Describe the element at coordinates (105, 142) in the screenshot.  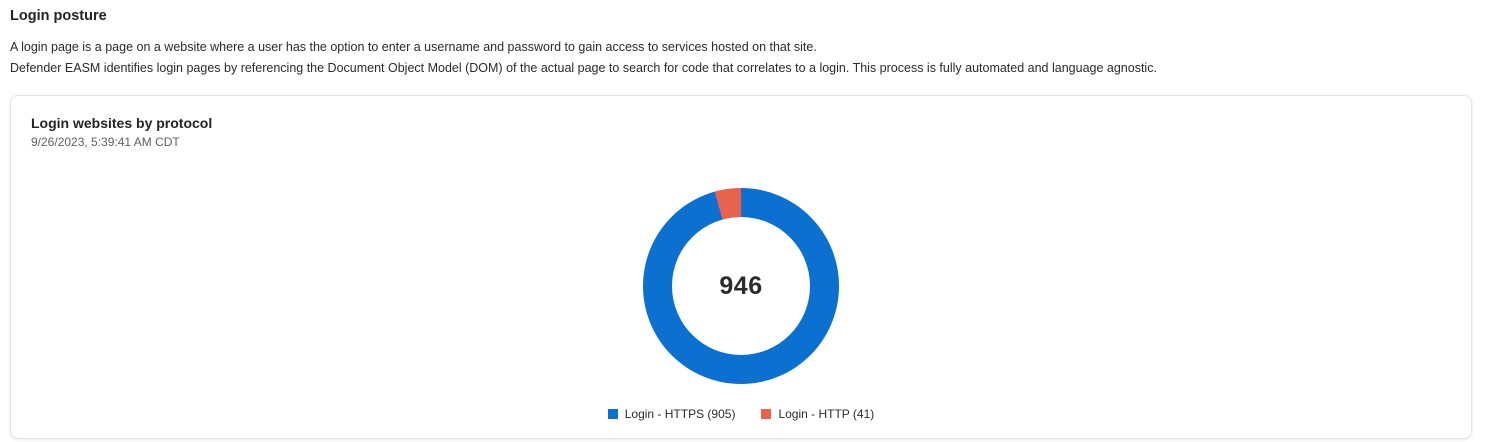
I see `card-timestamp: 9/26/2023, 5:39:41 AM CDT` at that location.